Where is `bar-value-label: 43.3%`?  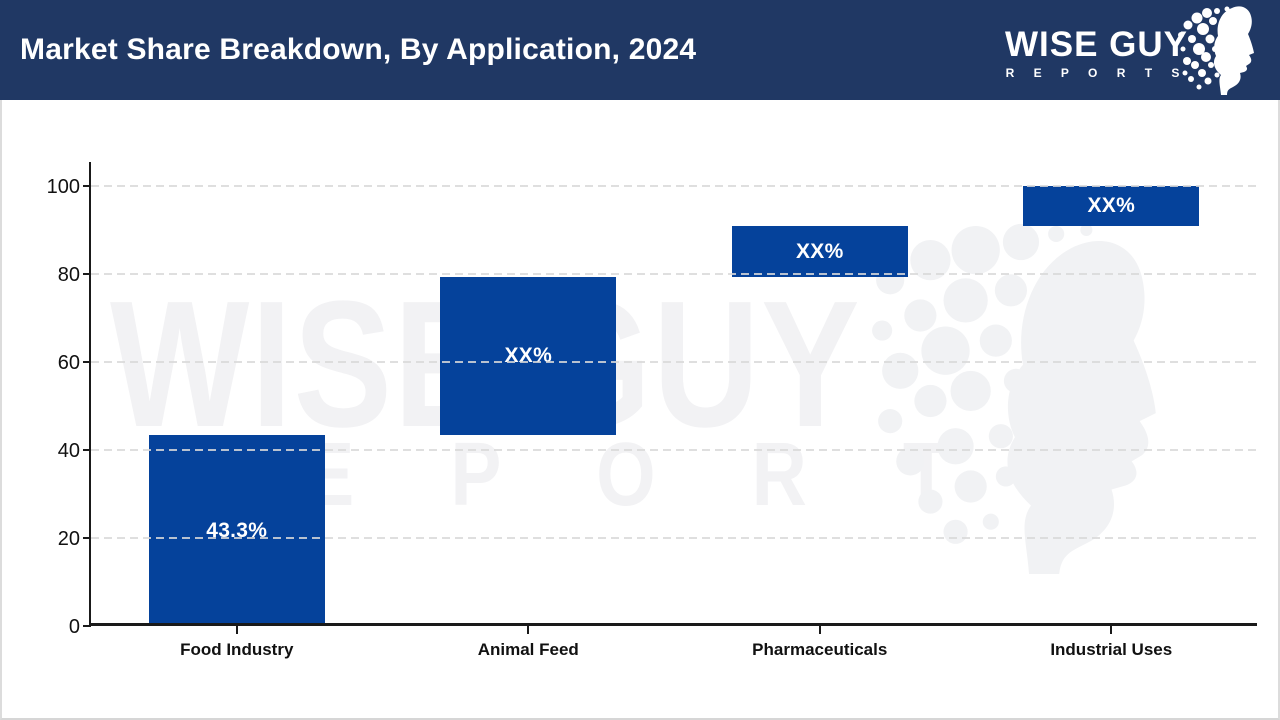 bar-value-label: 43.3% is located at coordinates (237, 530).